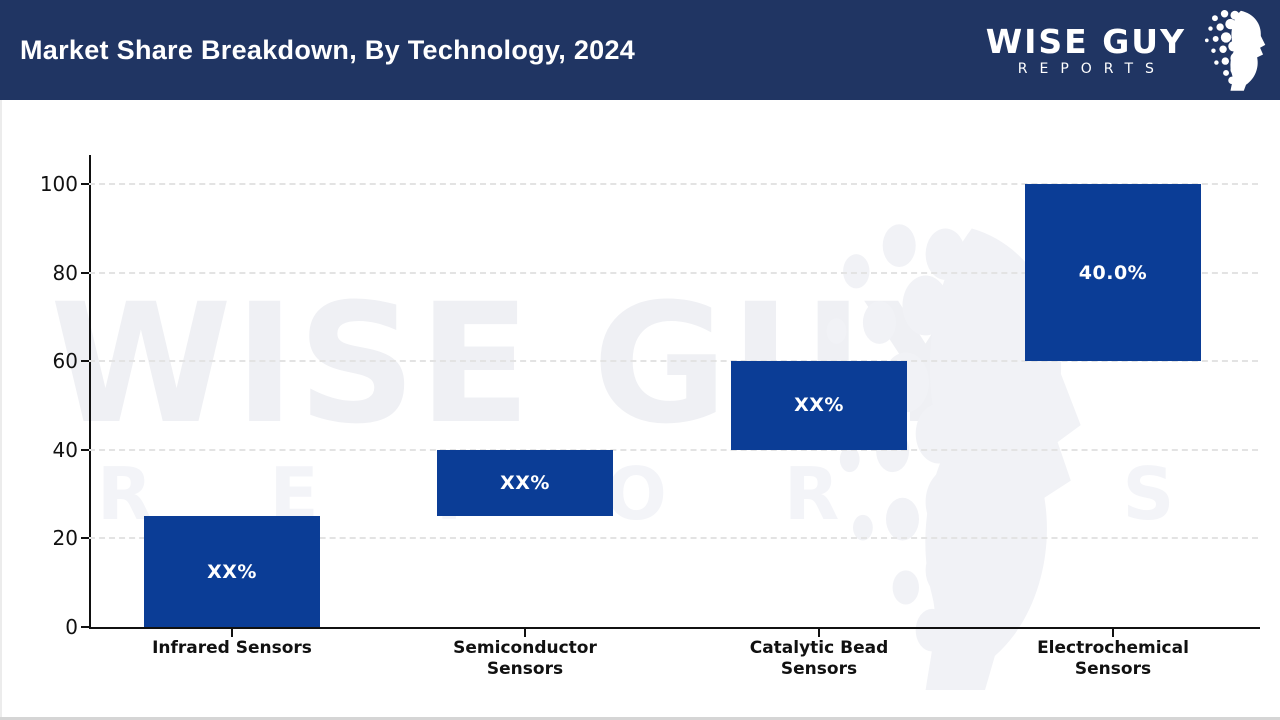 Image resolution: width=1280 pixels, height=720 pixels. What do you see at coordinates (674, 628) in the screenshot?
I see `x-axis-line` at bounding box center [674, 628].